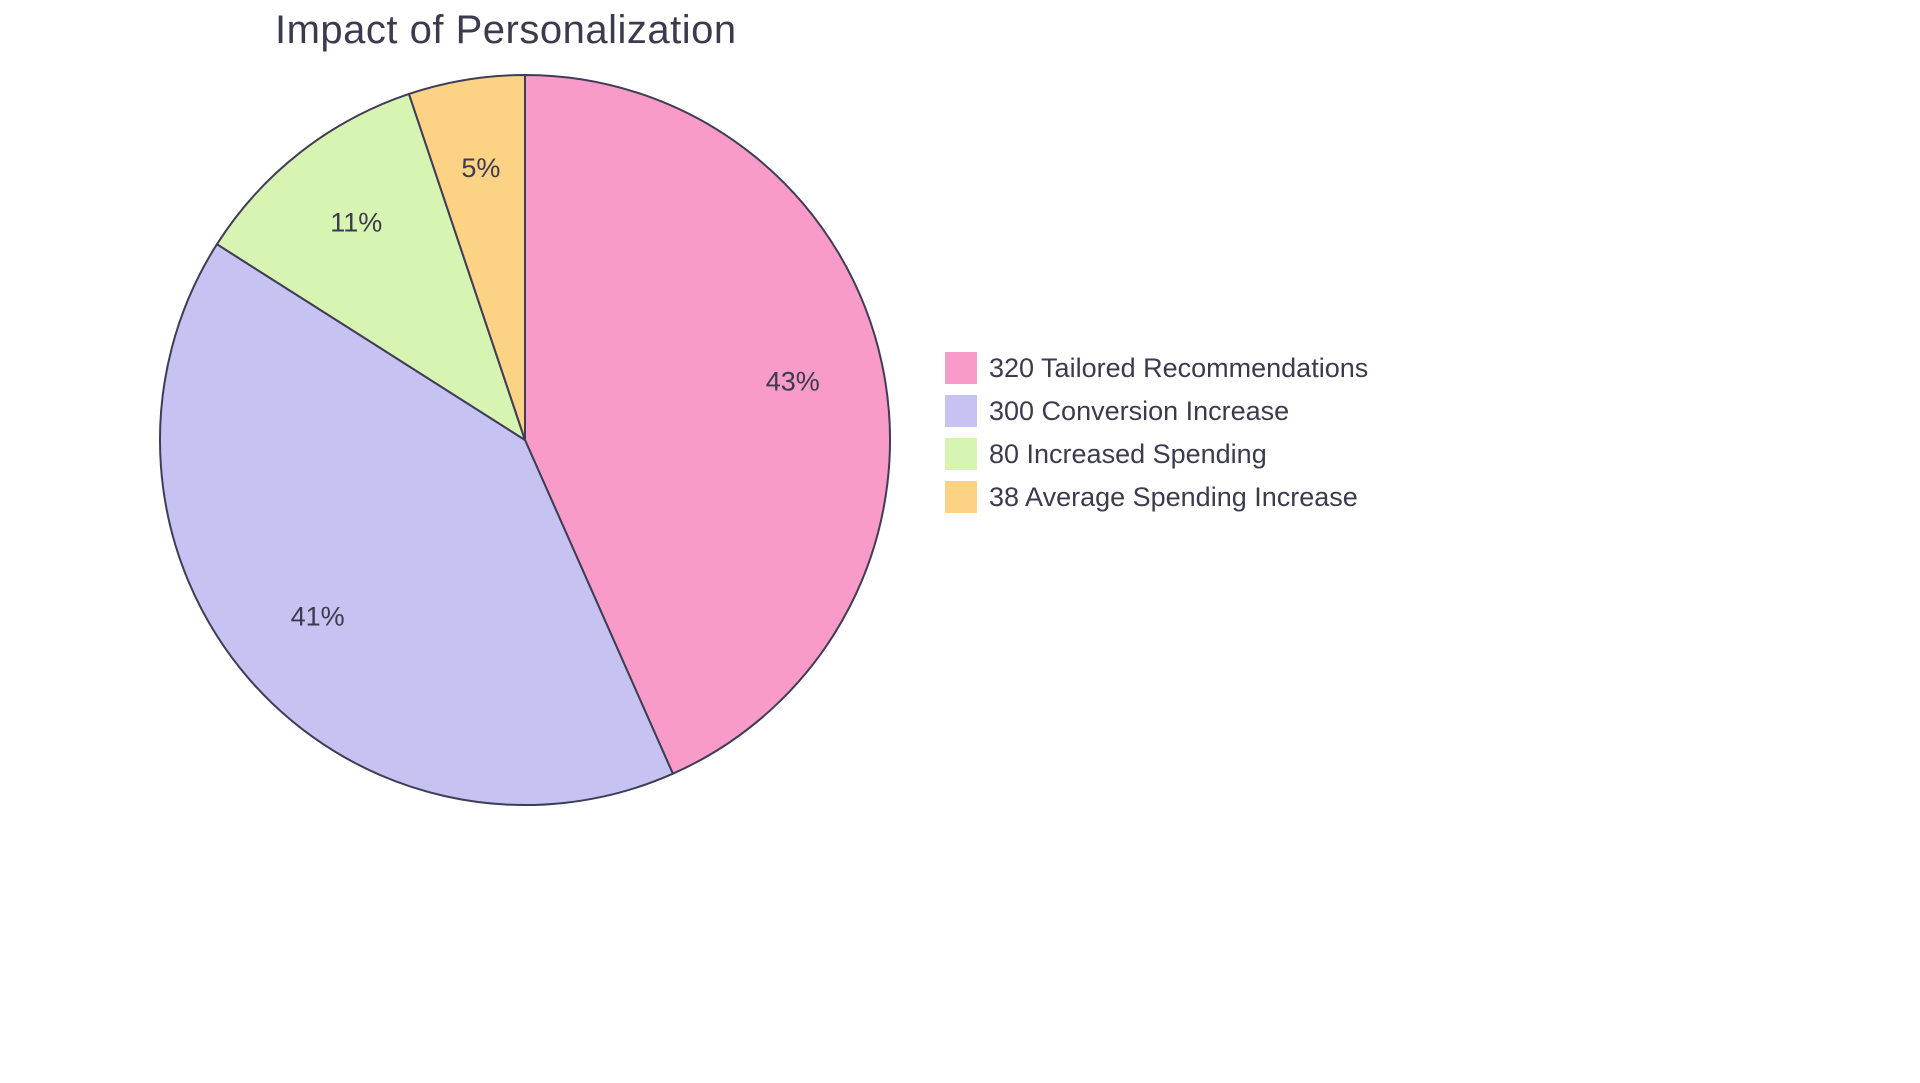 Image resolution: width=1920 pixels, height=1083 pixels. I want to click on legend-item: 38 Average Spending Increase, so click(1156, 497).